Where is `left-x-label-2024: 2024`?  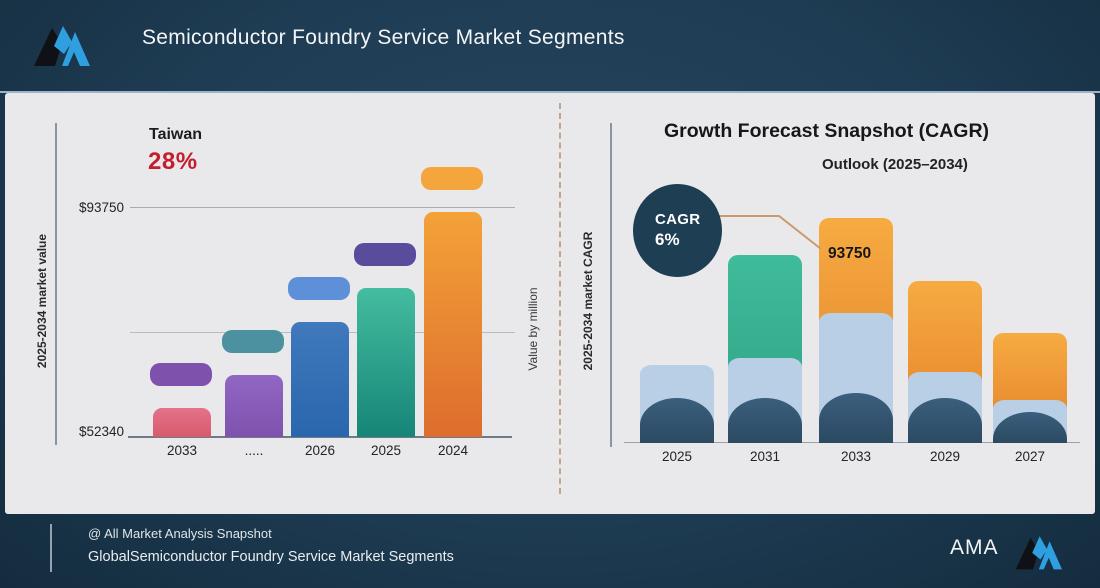
left-x-label-2024: 2024 is located at coordinates (453, 450).